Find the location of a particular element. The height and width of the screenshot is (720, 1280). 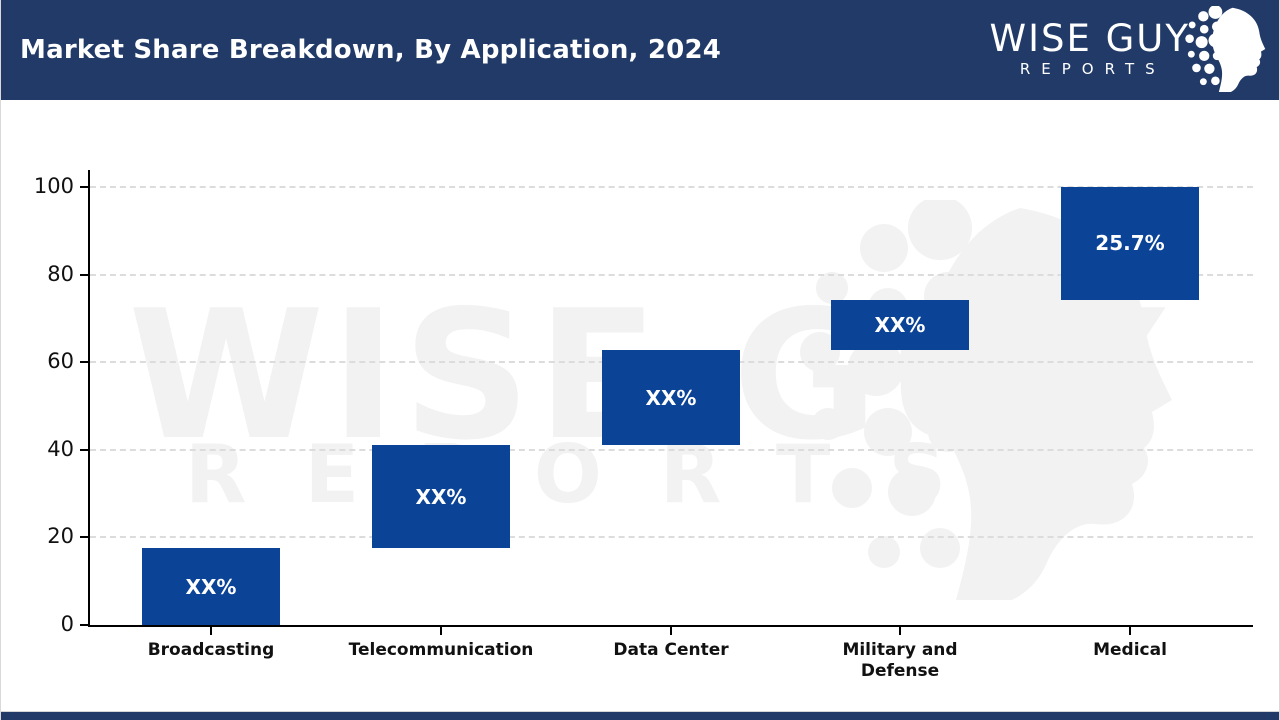

y-axis-line is located at coordinates (89, 398).